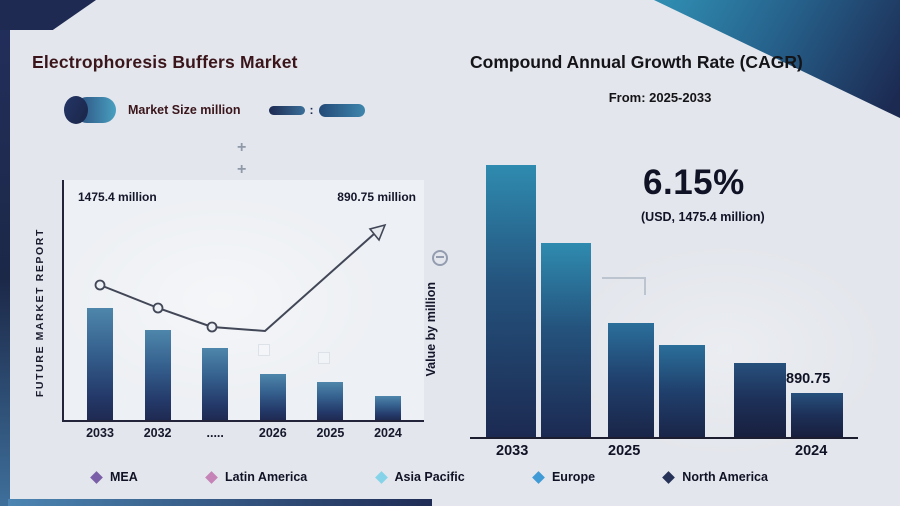  I want to click on left-x-label: 2033, so click(100, 433).